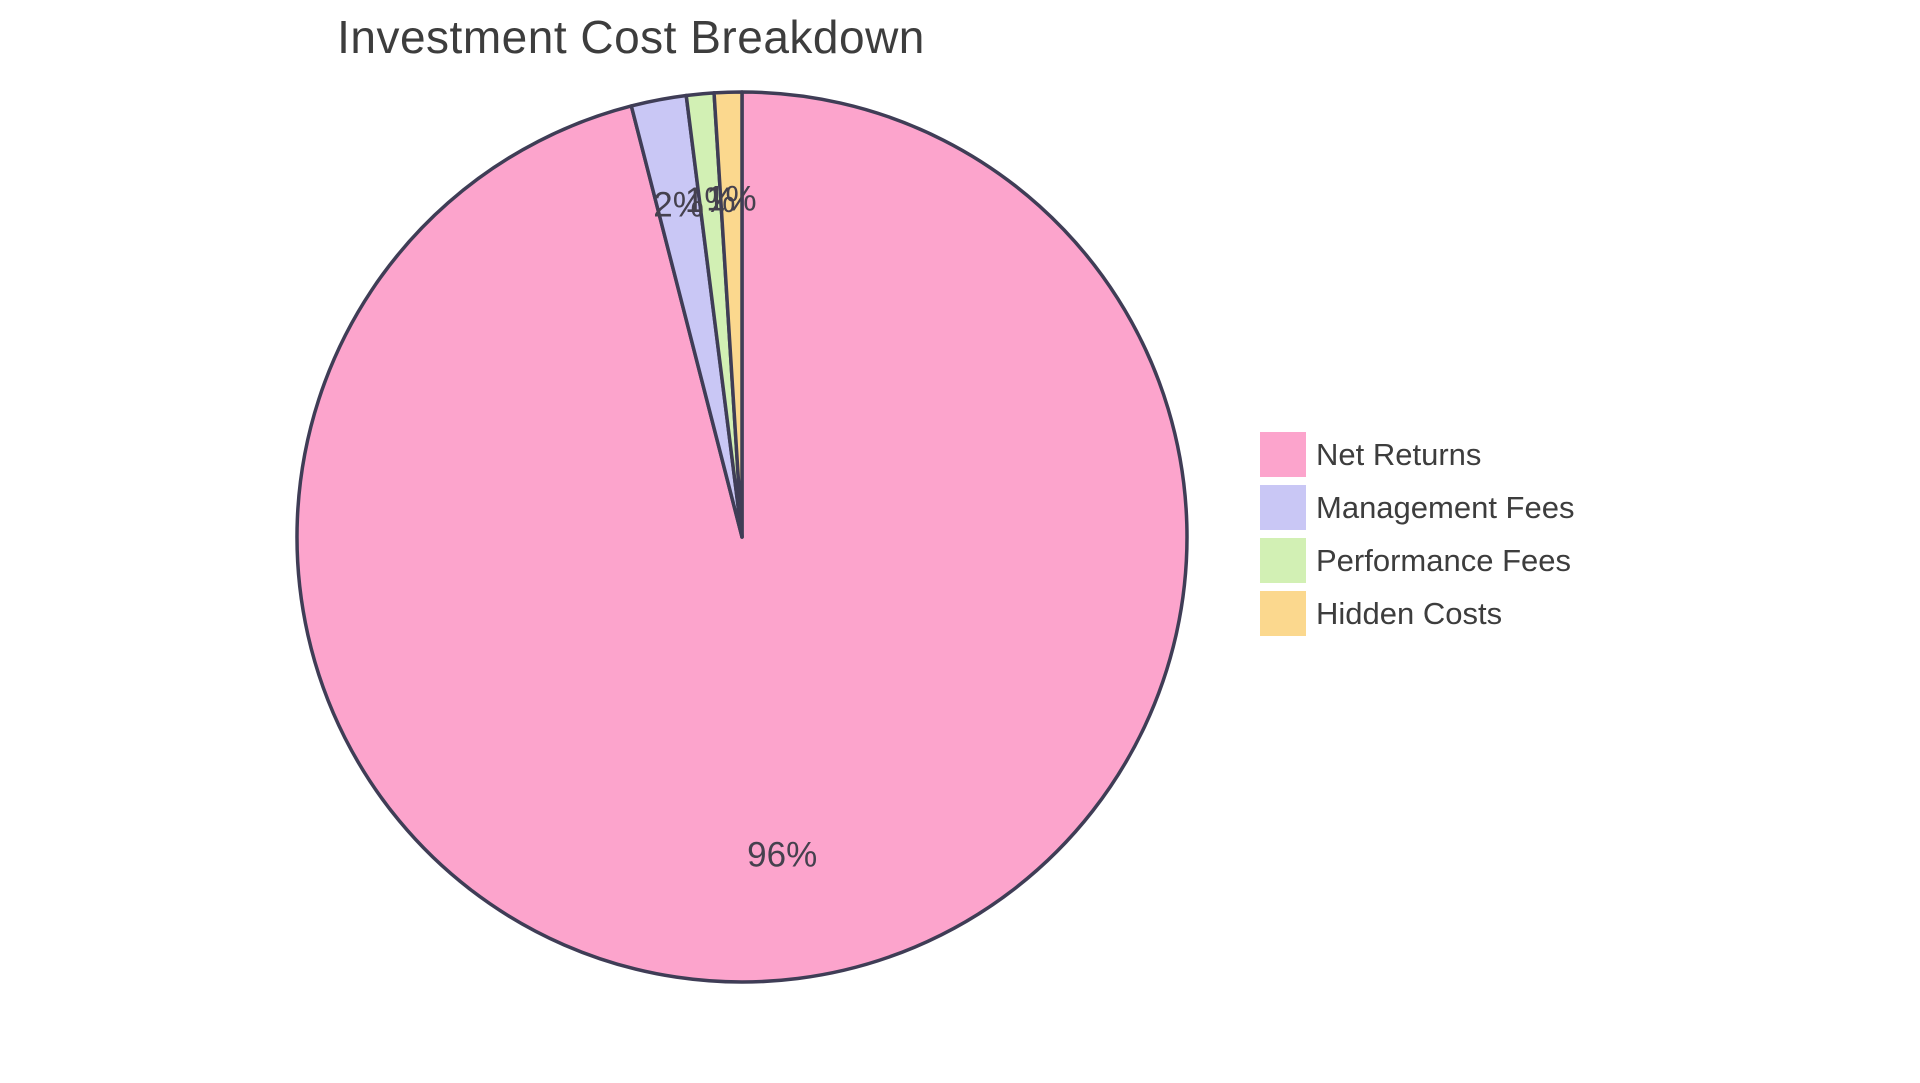 Image resolution: width=1920 pixels, height=1083 pixels. Describe the element at coordinates (1283, 454) in the screenshot. I see `legend-swatch-net-returns` at that location.